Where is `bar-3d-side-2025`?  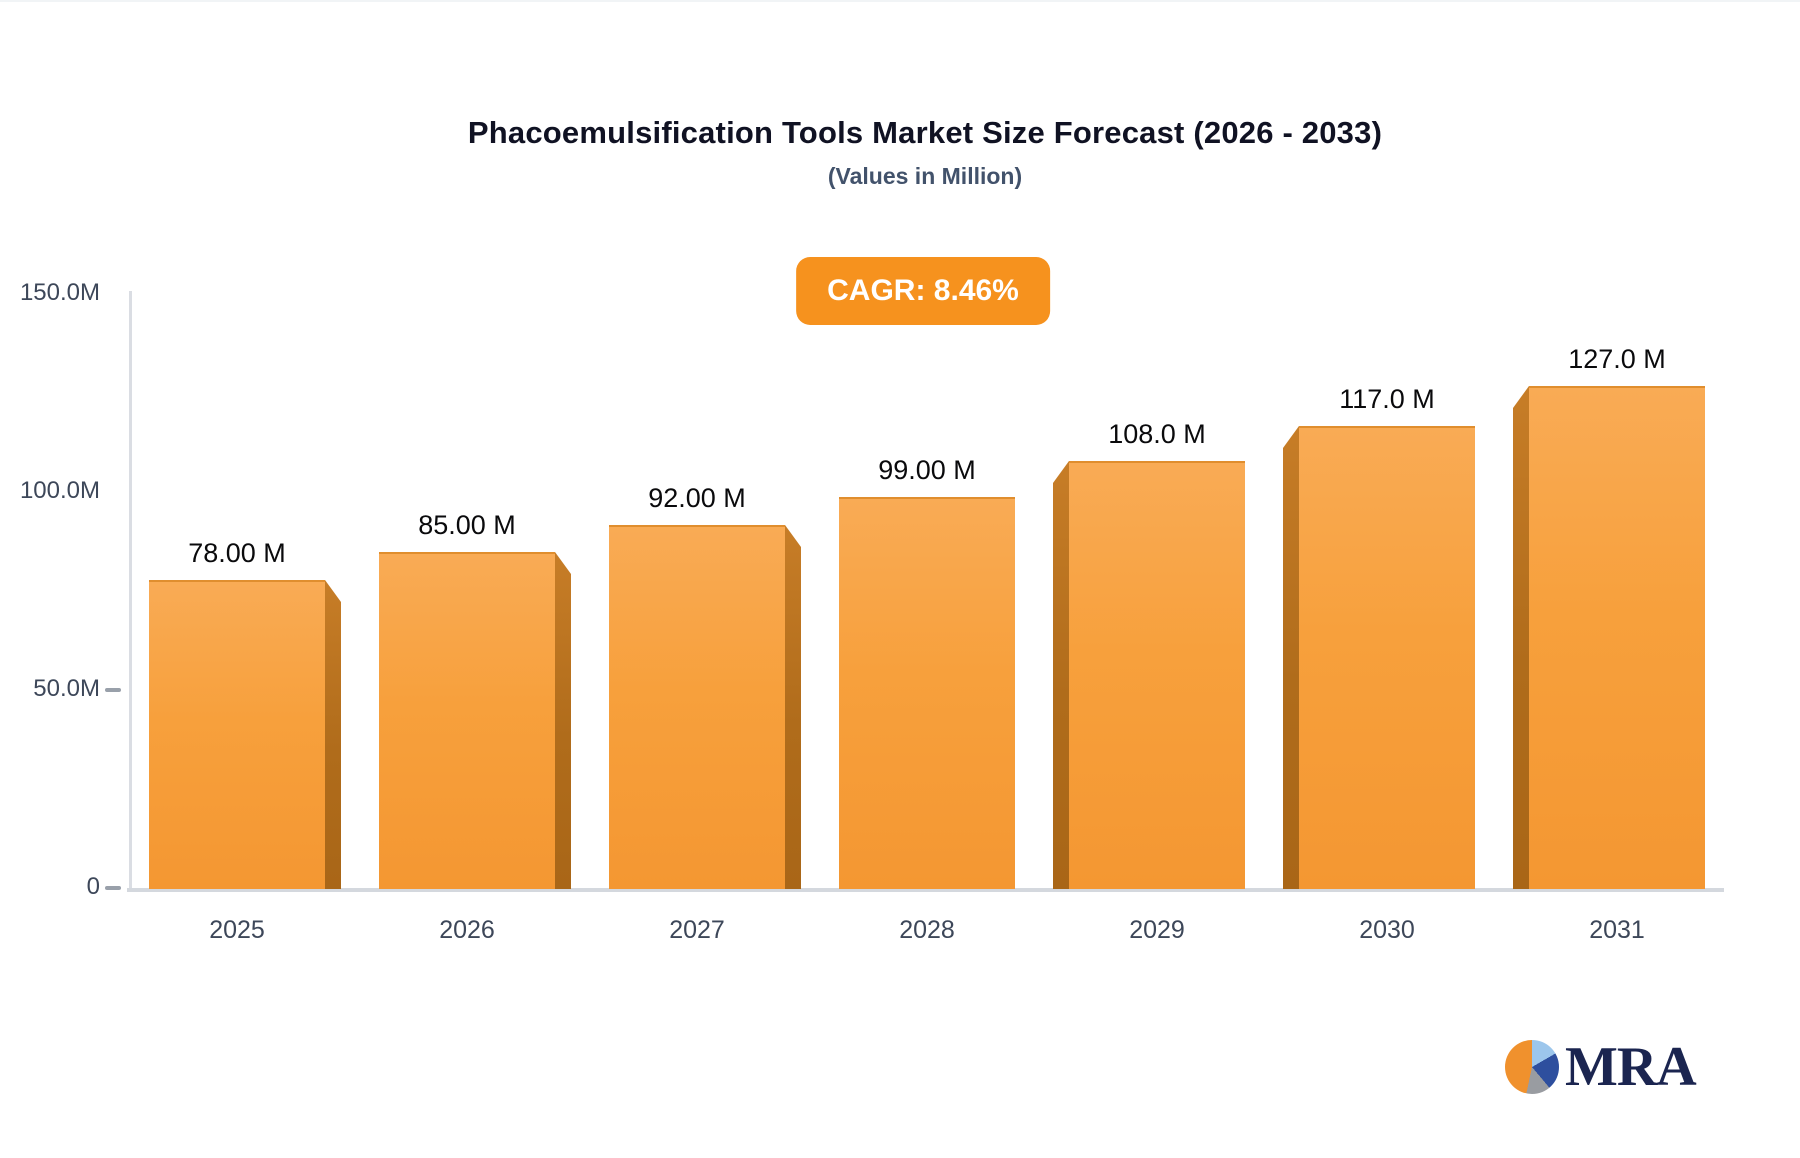 bar-3d-side-2025 is located at coordinates (333, 734).